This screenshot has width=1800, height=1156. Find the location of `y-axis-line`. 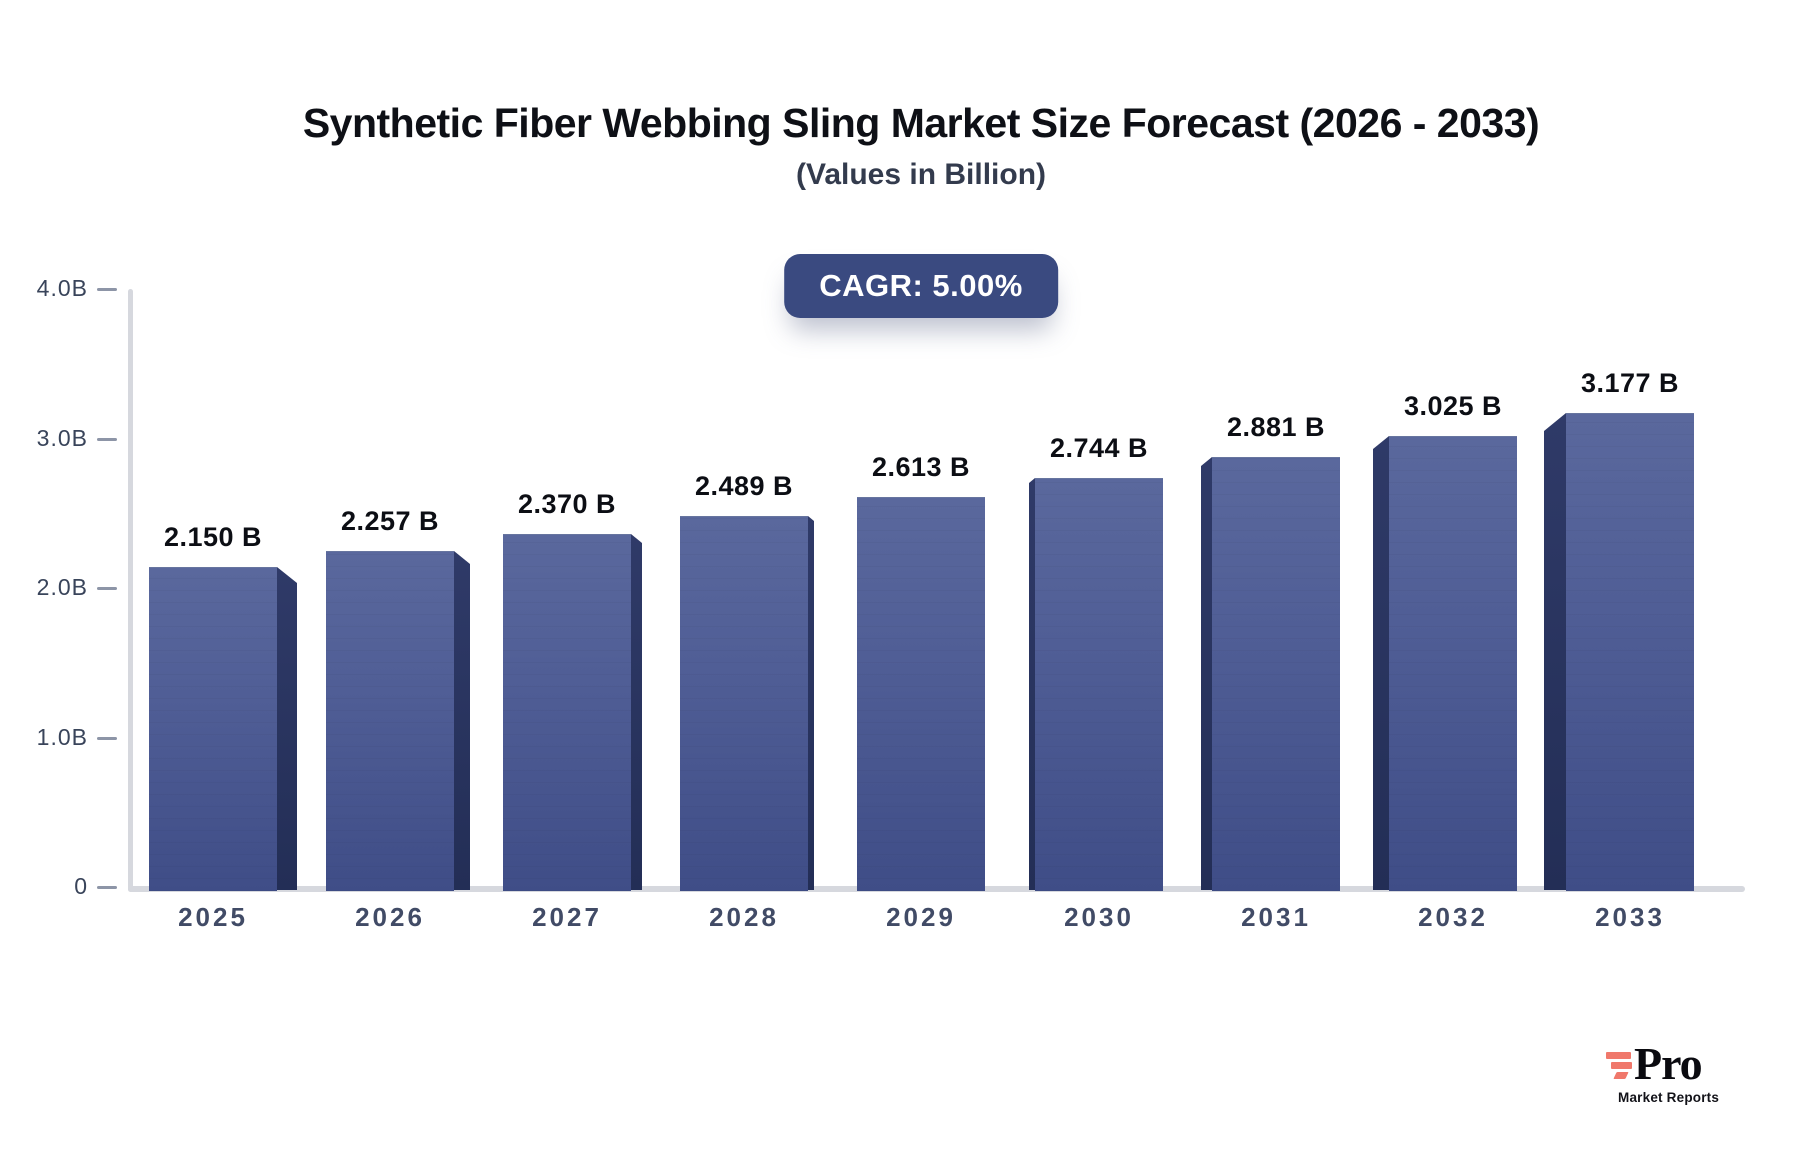

y-axis-line is located at coordinates (130, 590).